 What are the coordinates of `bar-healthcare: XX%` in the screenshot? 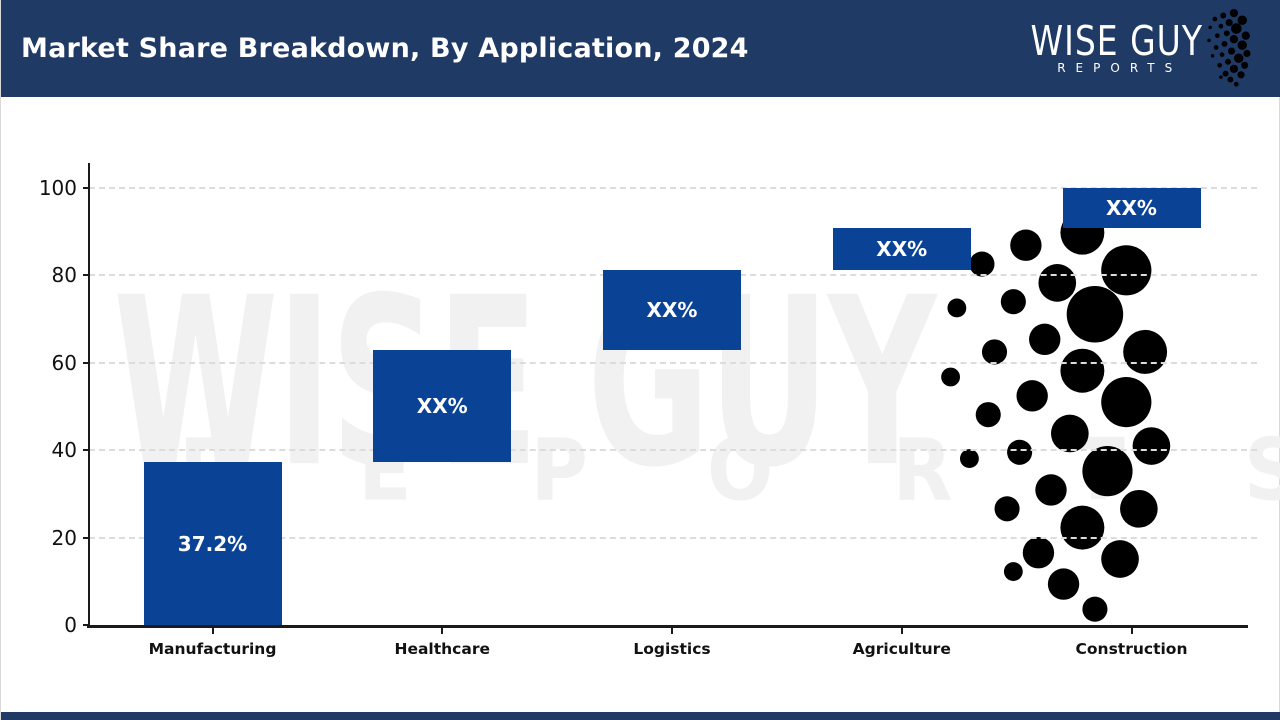 It's located at (442, 406).